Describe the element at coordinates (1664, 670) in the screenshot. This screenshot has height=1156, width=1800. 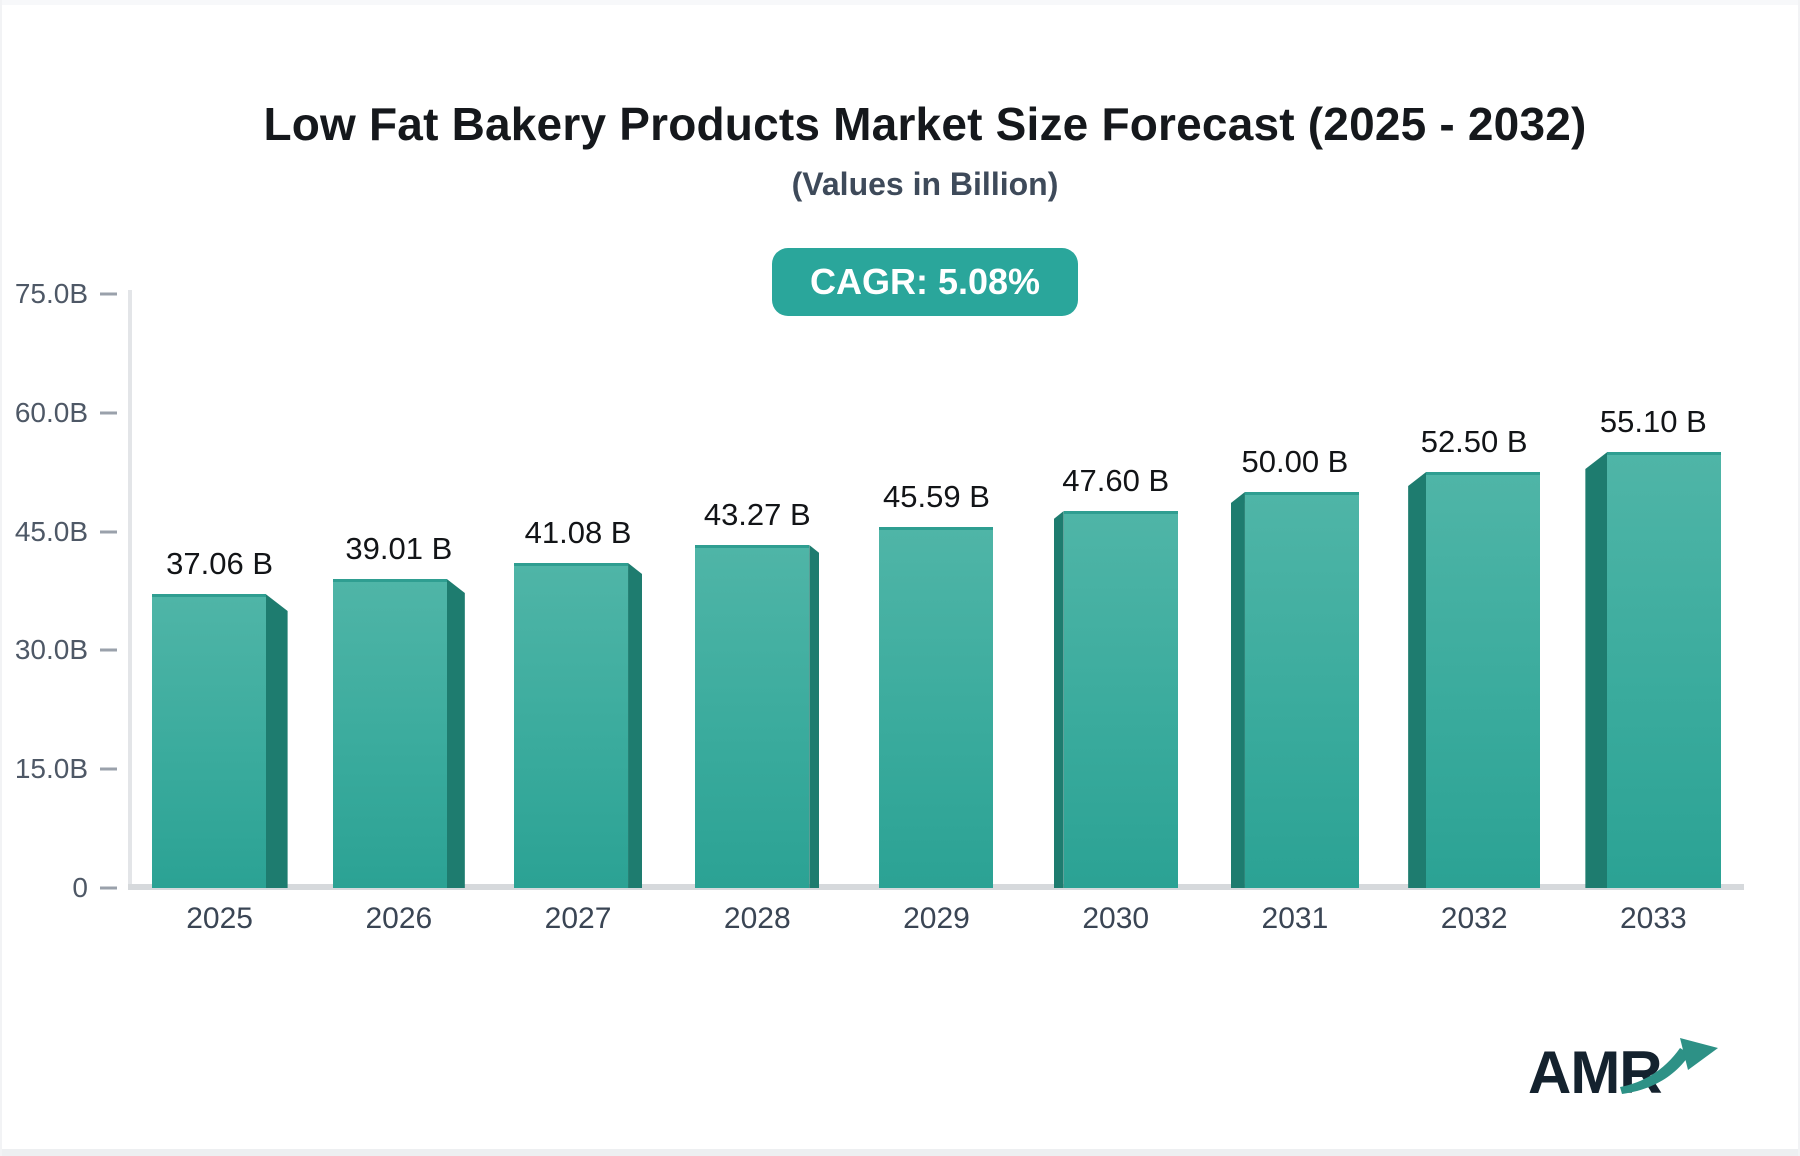
I see `bar-face-2033` at that location.